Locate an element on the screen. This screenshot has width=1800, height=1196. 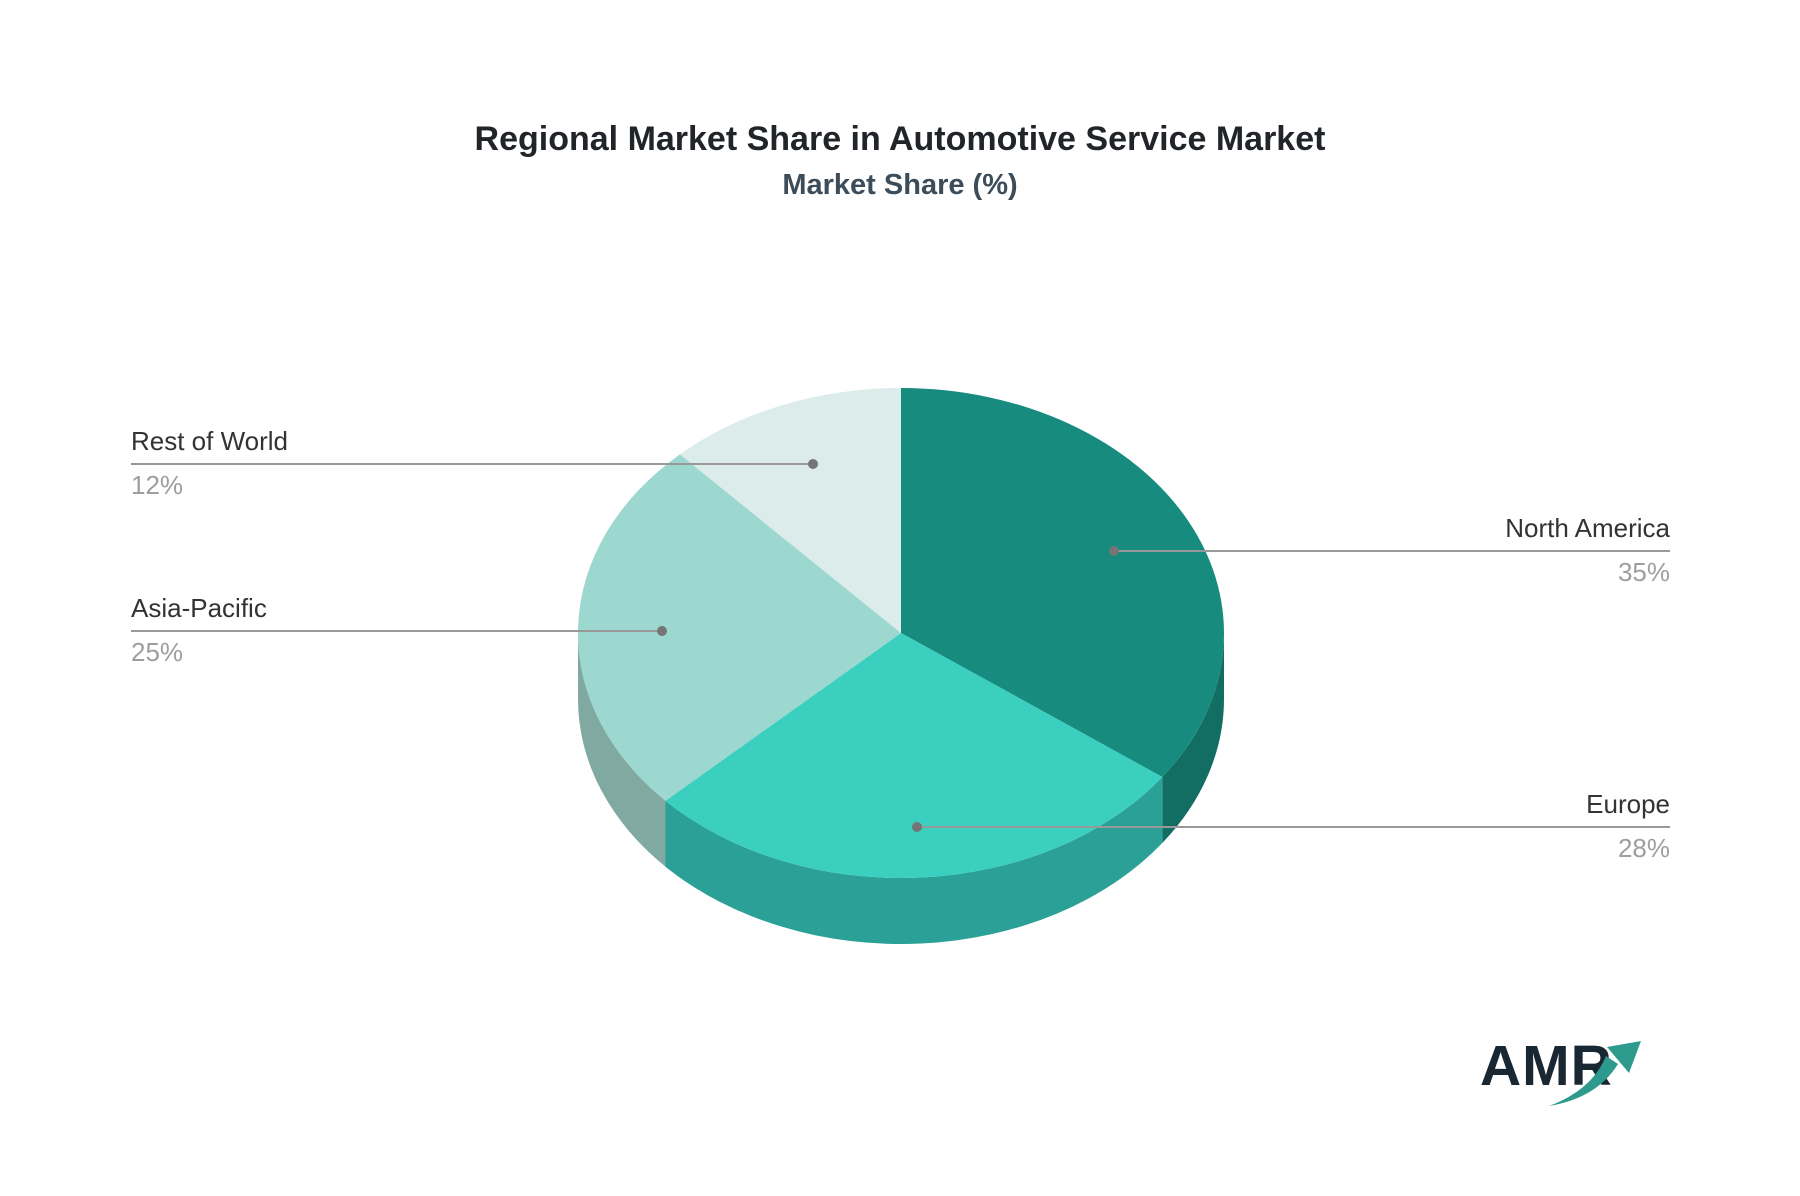
pie-slice-side-north-america is located at coordinates (1193, 738).